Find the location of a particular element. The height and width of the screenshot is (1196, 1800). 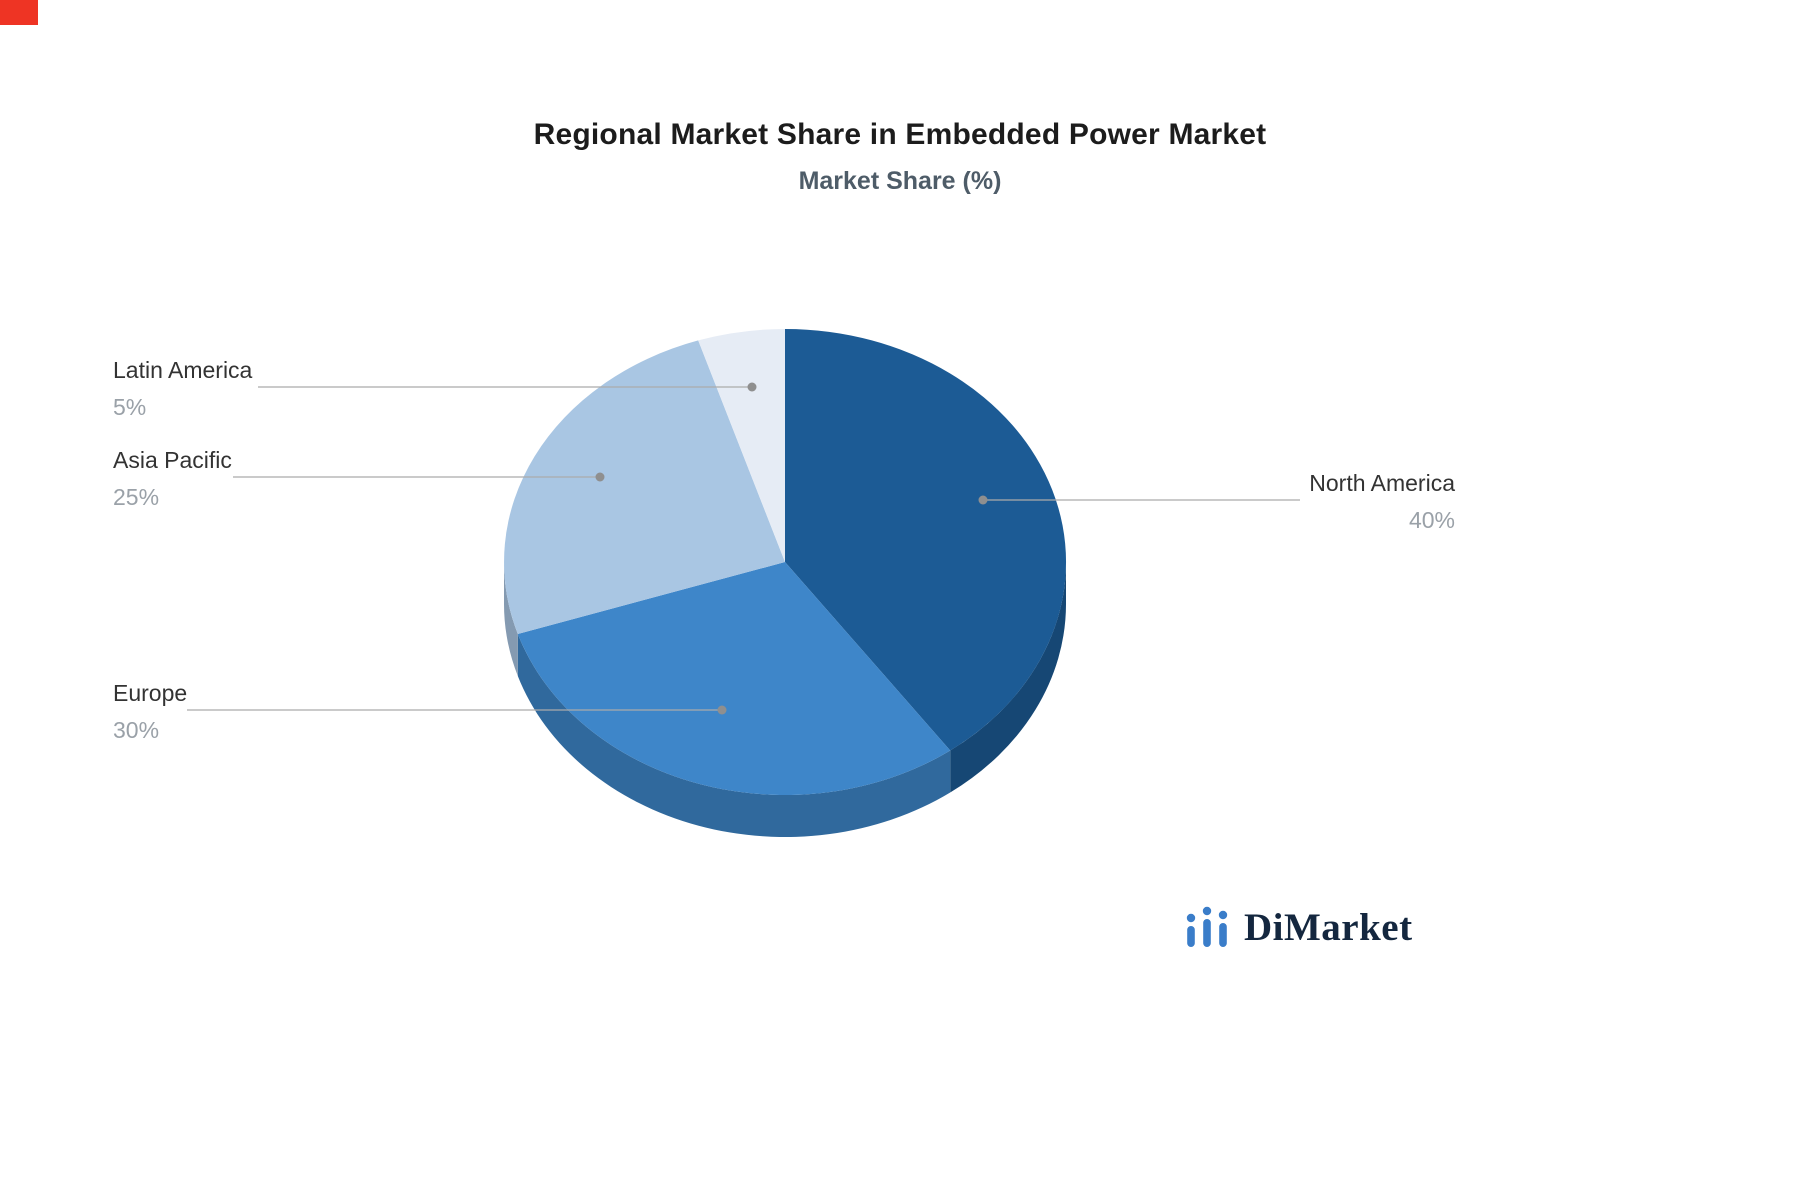

pie-slice-europe is located at coordinates (734, 678).